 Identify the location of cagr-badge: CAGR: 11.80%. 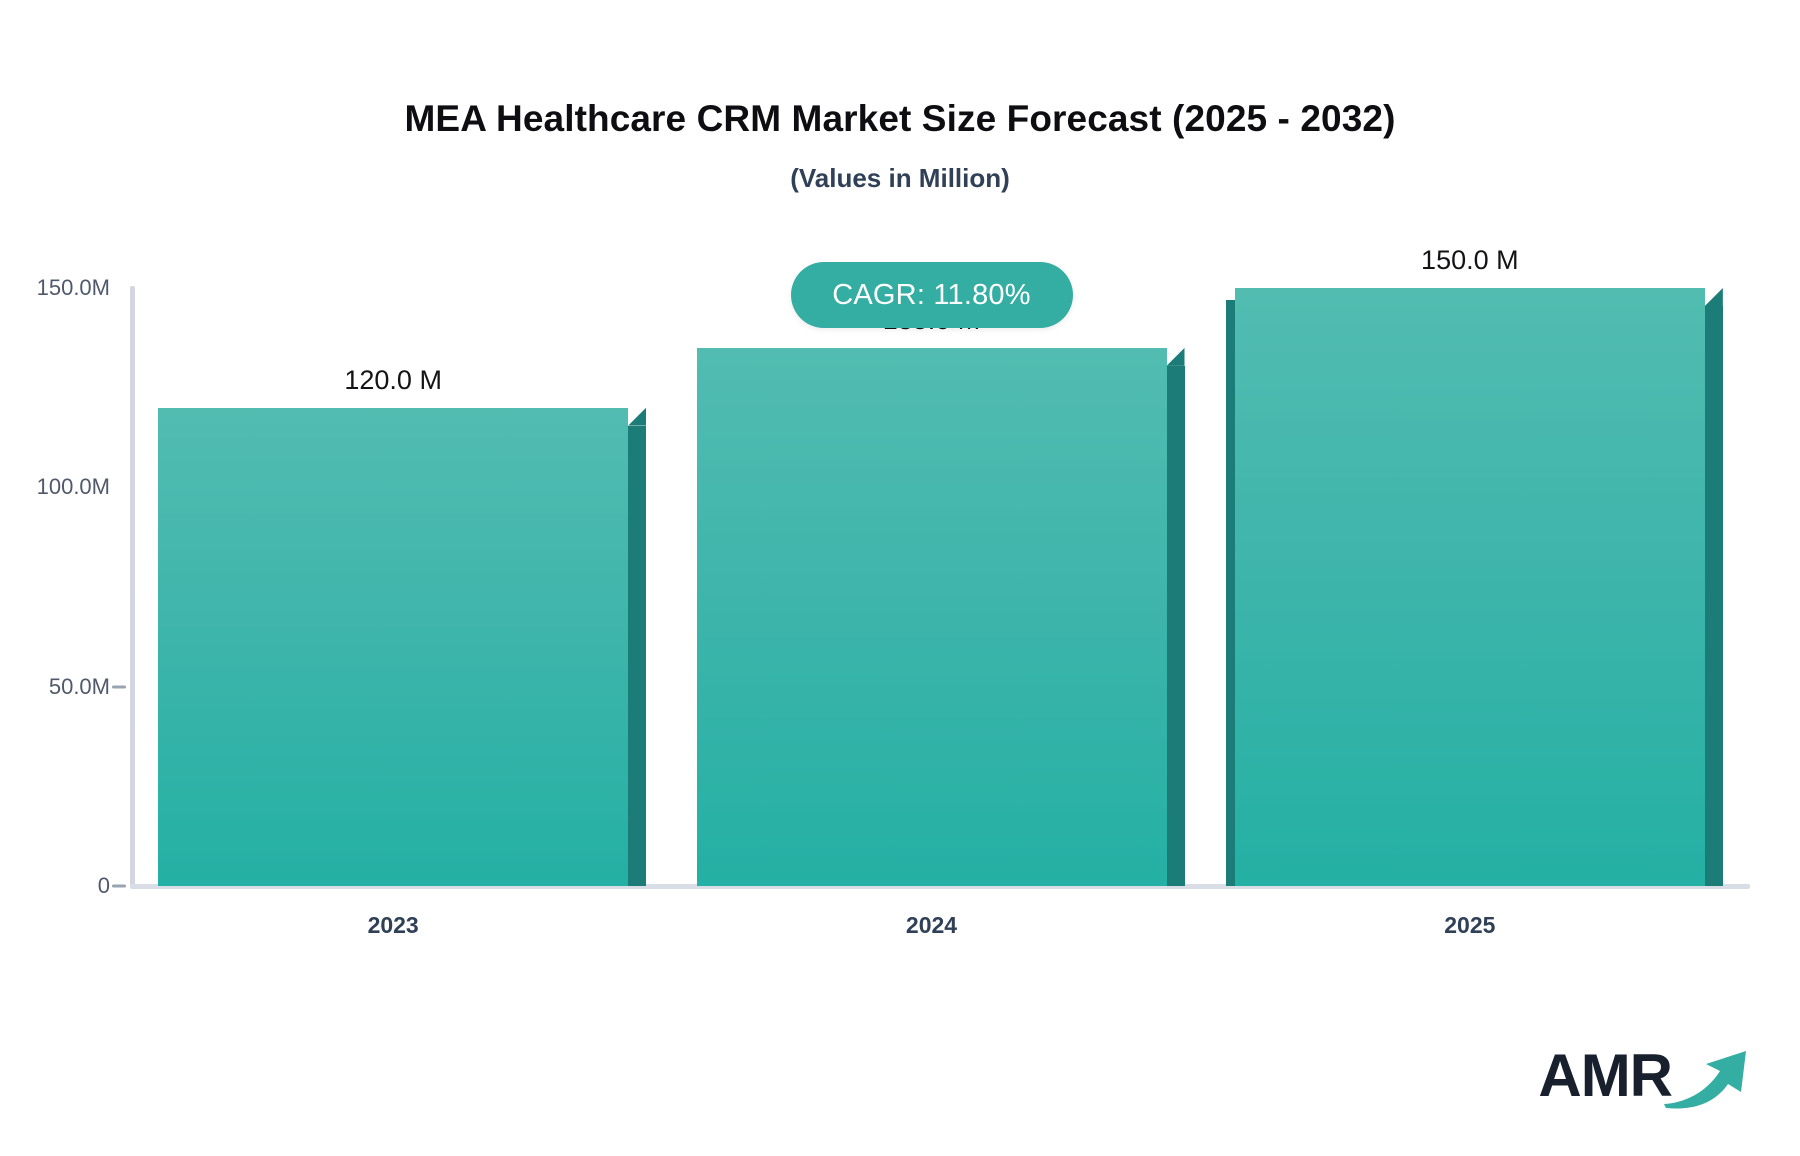
(931, 295).